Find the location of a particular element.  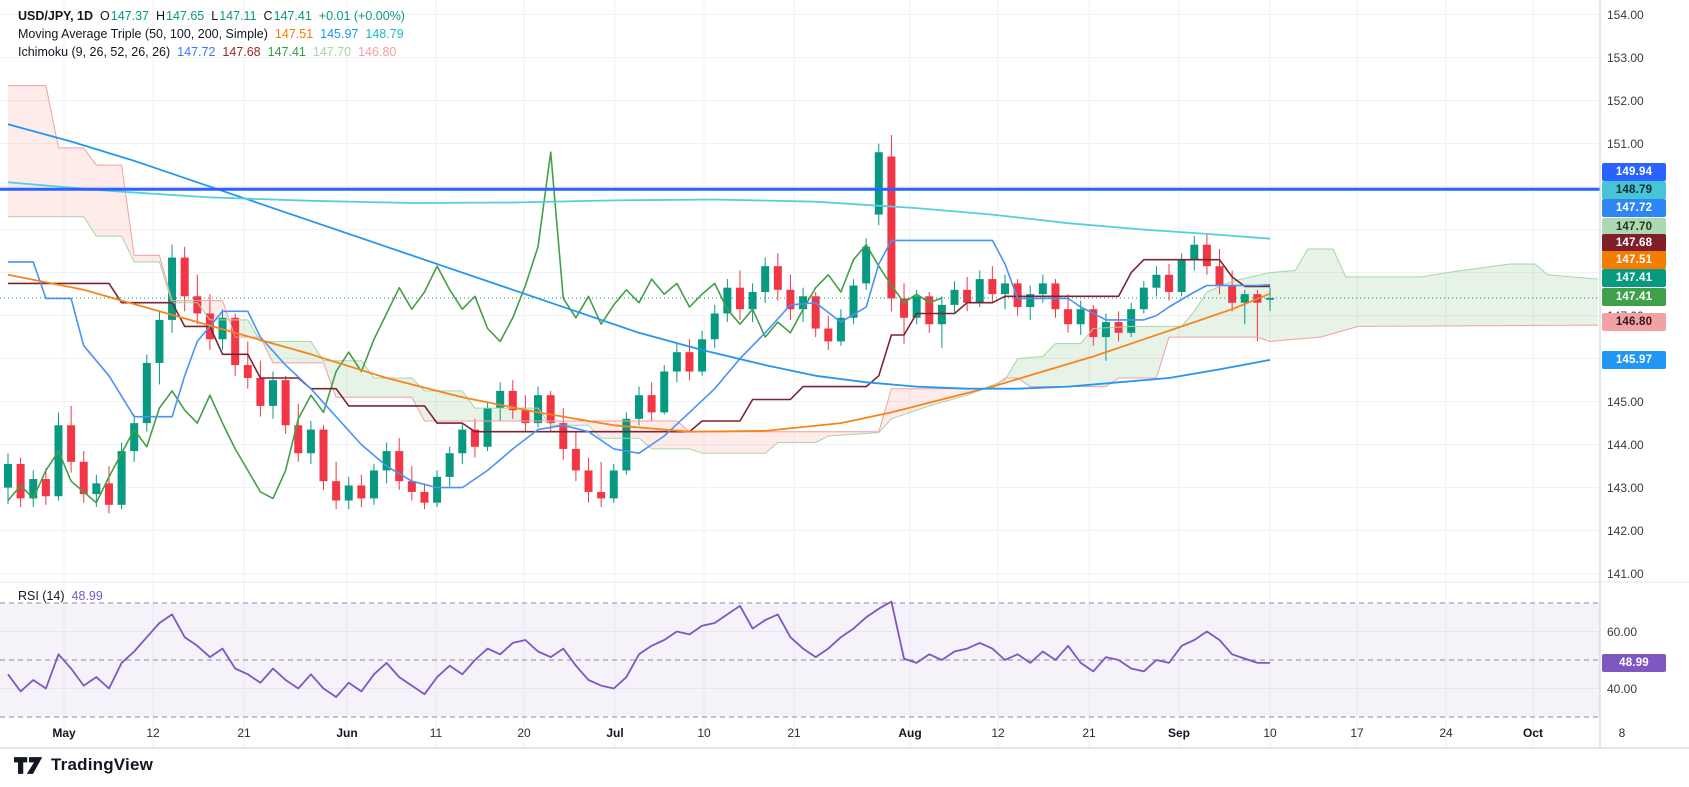

price-badge: 147.70 is located at coordinates (1634, 227).